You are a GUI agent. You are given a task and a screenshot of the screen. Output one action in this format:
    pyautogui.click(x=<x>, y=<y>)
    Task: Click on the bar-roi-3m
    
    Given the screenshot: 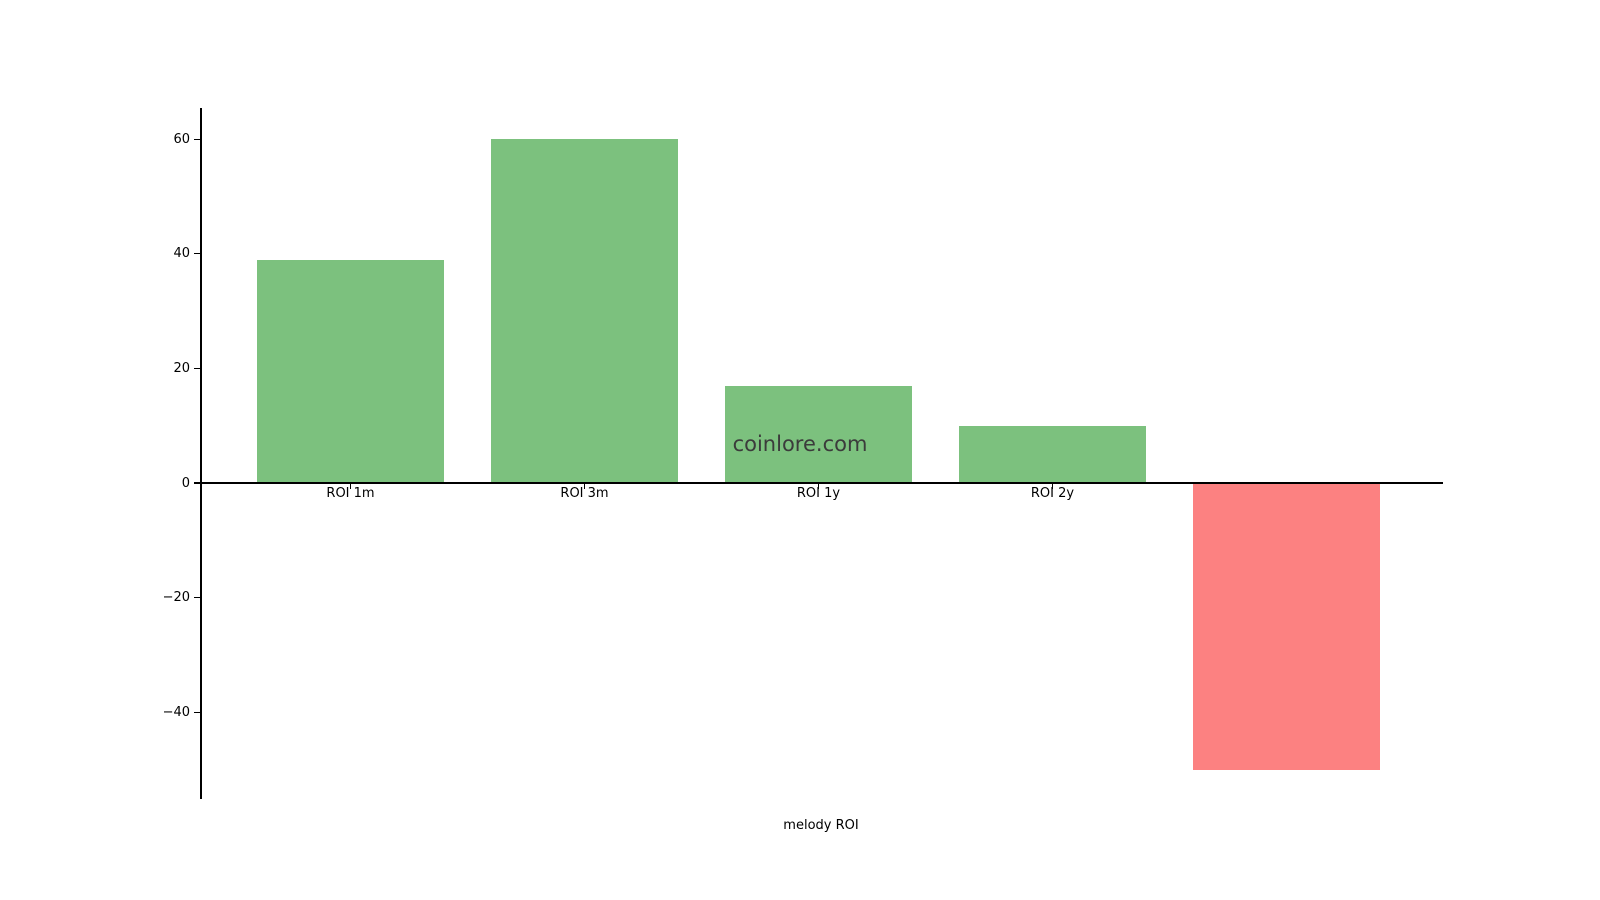 What is the action you would take?
    pyautogui.click(x=584, y=311)
    